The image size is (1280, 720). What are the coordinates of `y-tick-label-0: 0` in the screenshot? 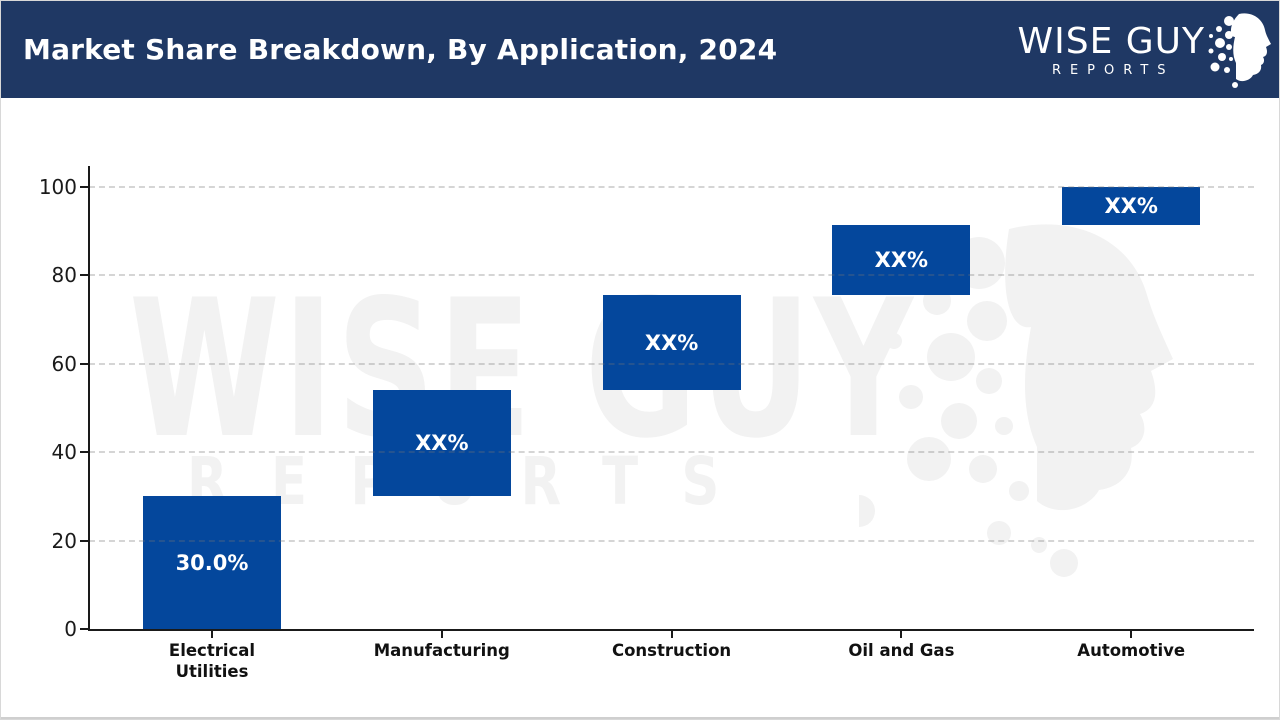 It's located at (70, 629).